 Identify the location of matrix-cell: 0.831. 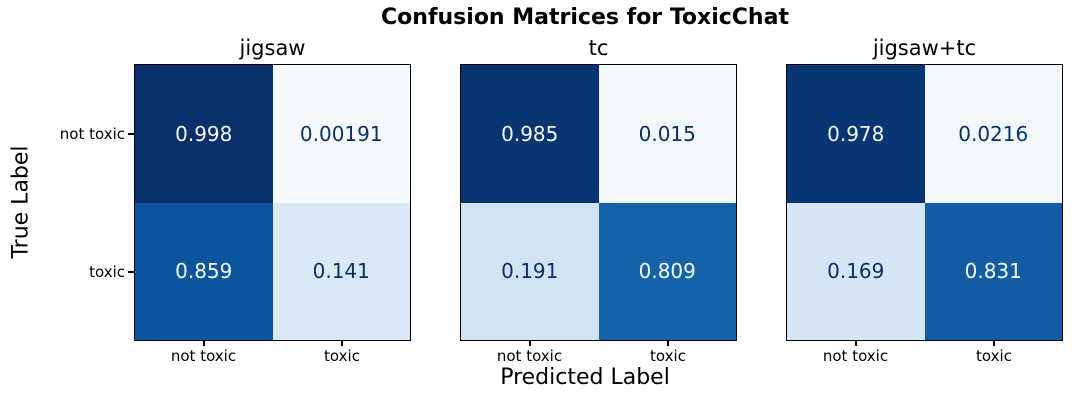
(993, 271).